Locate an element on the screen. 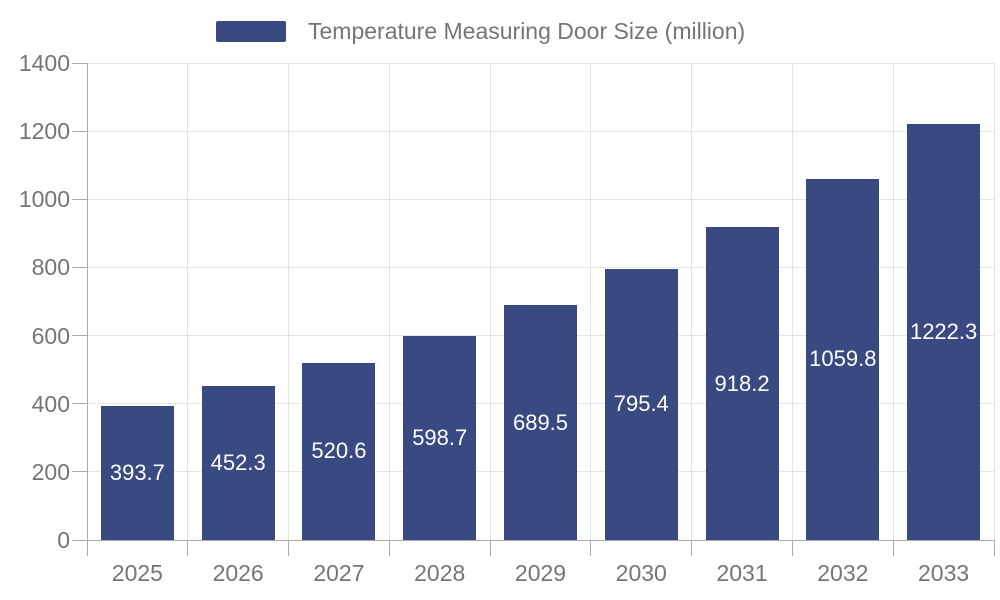 This screenshot has width=1000, height=600. x-tick-label: 2026 is located at coordinates (238, 573).